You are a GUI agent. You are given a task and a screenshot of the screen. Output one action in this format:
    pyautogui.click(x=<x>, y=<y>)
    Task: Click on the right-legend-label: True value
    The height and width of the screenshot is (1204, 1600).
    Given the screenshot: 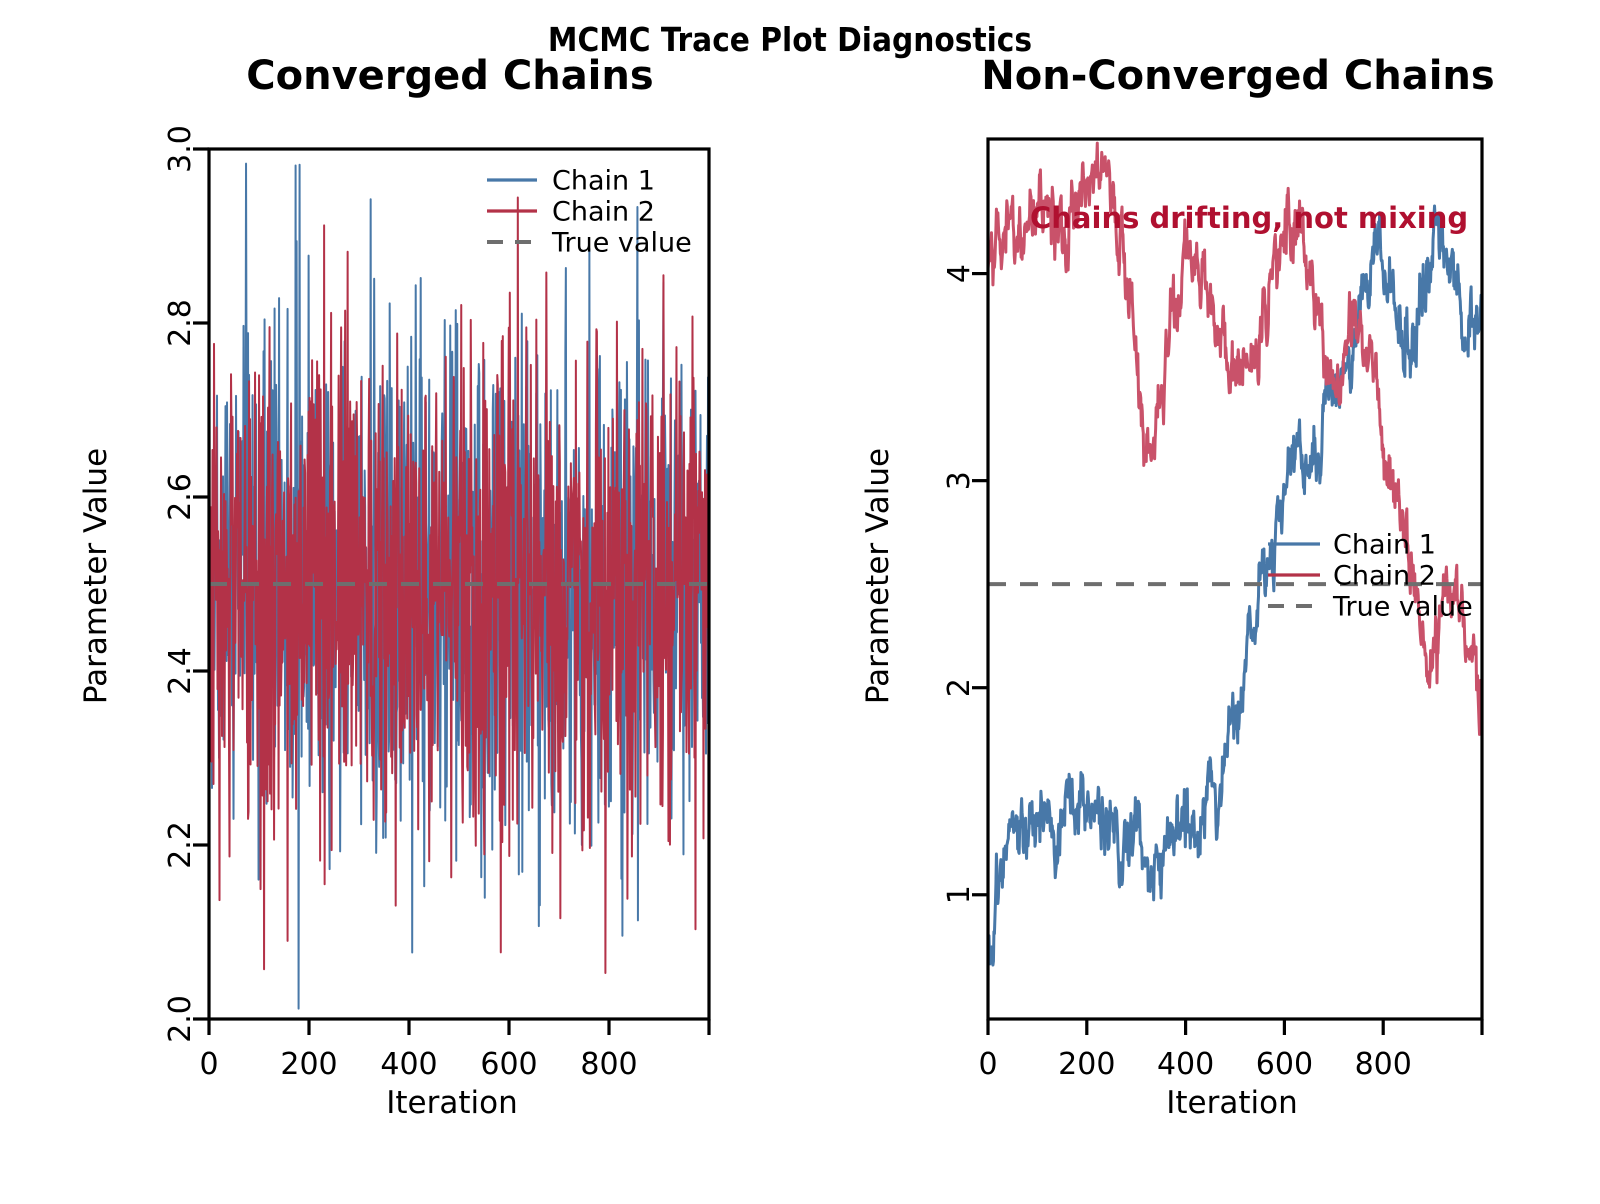 What is the action you would take?
    pyautogui.click(x=1402, y=606)
    